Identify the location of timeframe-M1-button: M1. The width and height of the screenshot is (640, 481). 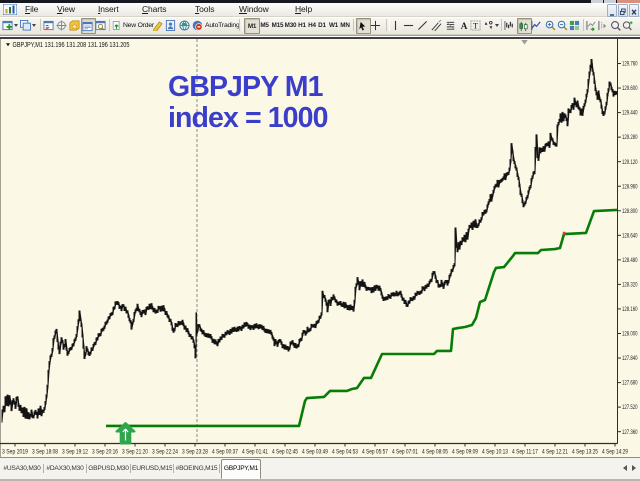
(252, 26).